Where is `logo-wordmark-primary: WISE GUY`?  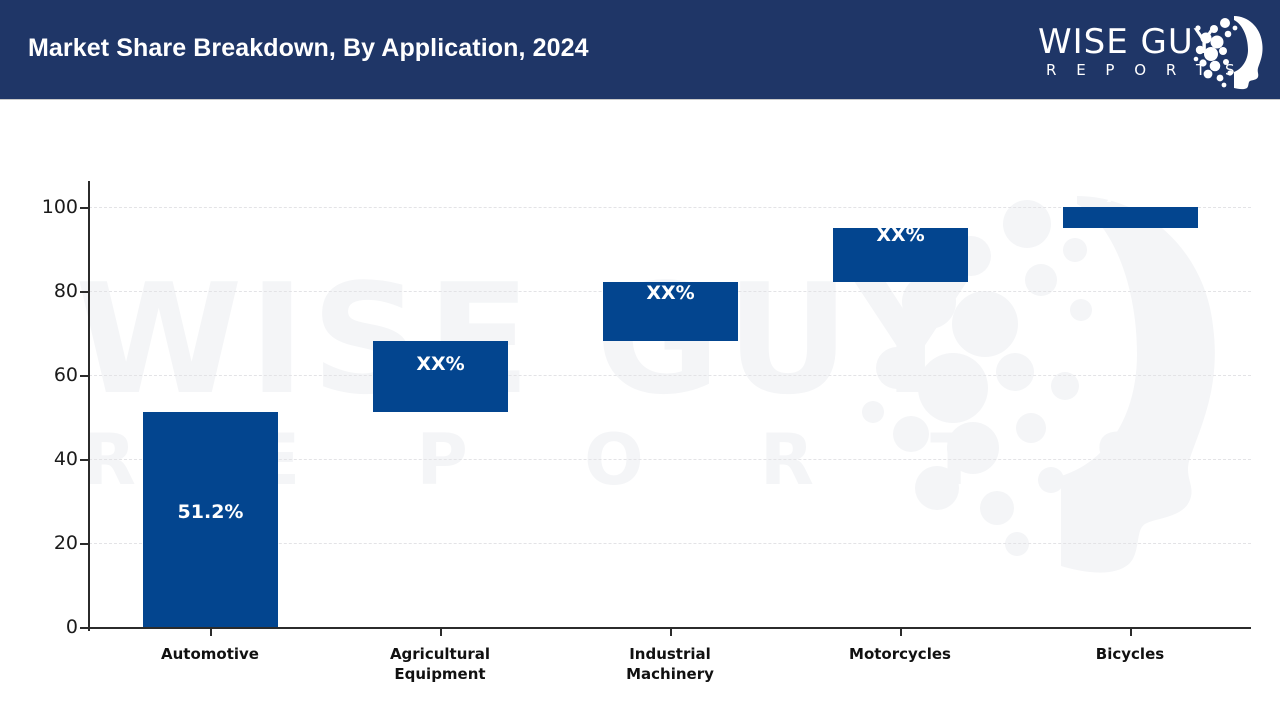
logo-wordmark-primary: WISE GUY is located at coordinates (1127, 42).